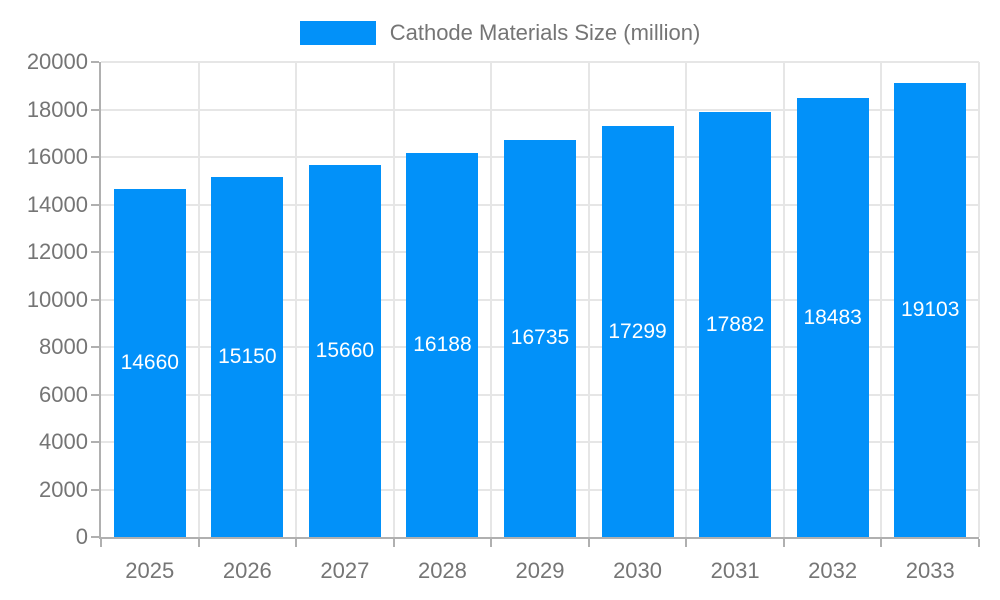  I want to click on y-axis-tick-label: 8000, so click(63, 346).